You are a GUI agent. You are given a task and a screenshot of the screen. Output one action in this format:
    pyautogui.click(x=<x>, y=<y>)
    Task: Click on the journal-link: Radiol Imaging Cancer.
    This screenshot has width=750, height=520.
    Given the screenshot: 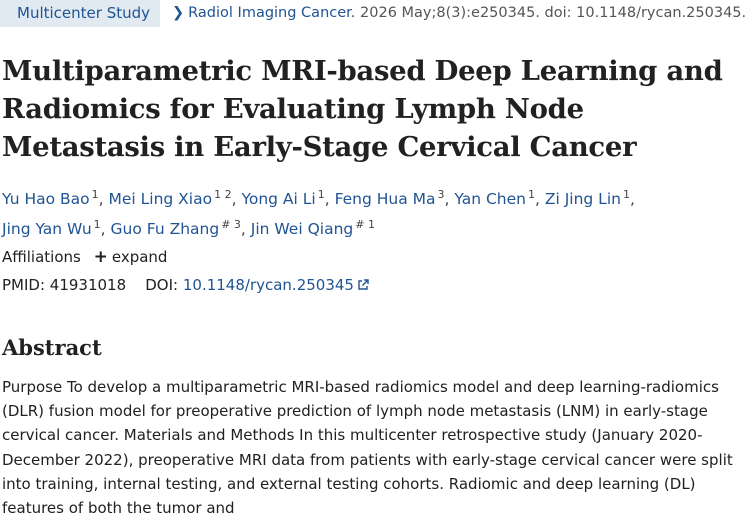 What is the action you would take?
    pyautogui.click(x=272, y=13)
    